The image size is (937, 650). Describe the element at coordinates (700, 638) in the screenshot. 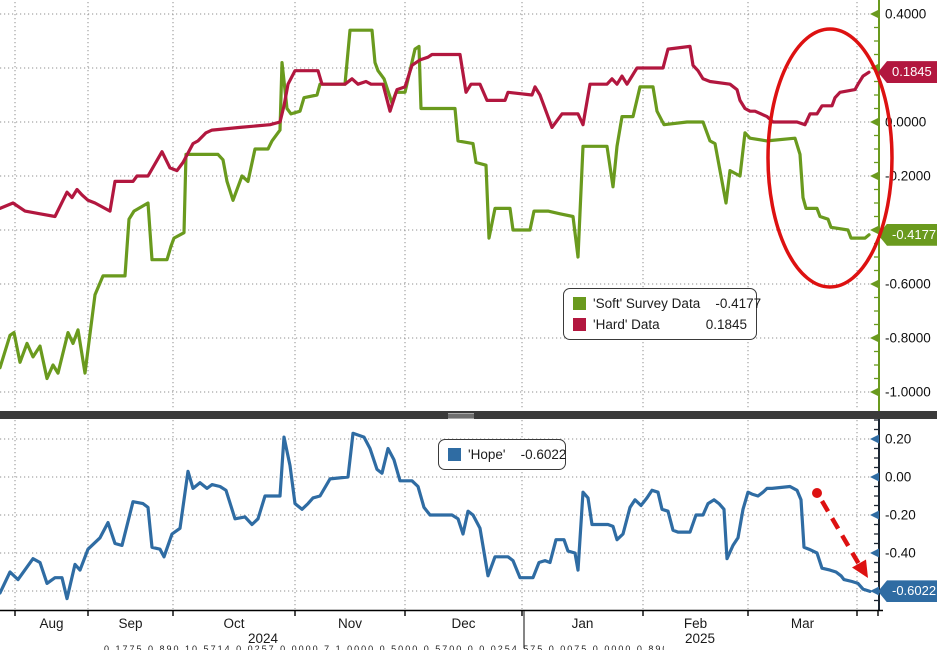

I see `year-label-2025: 2025` at that location.